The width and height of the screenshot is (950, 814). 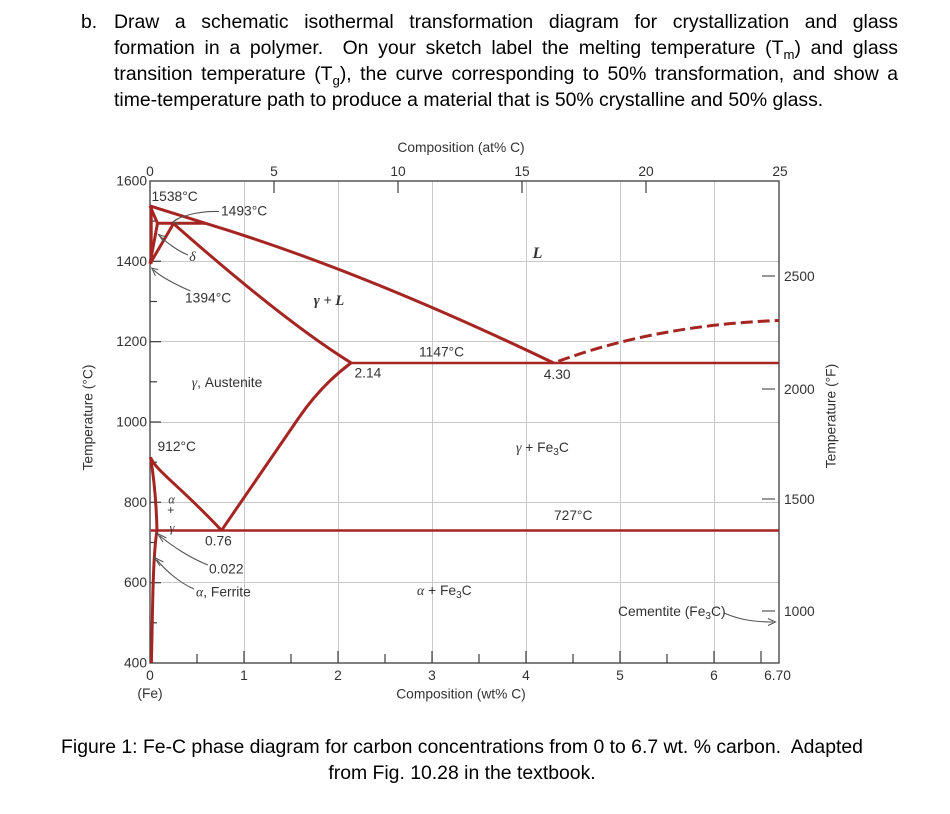 What do you see at coordinates (461, 694) in the screenshot?
I see `svg-text: Composition (wt% C)` at bounding box center [461, 694].